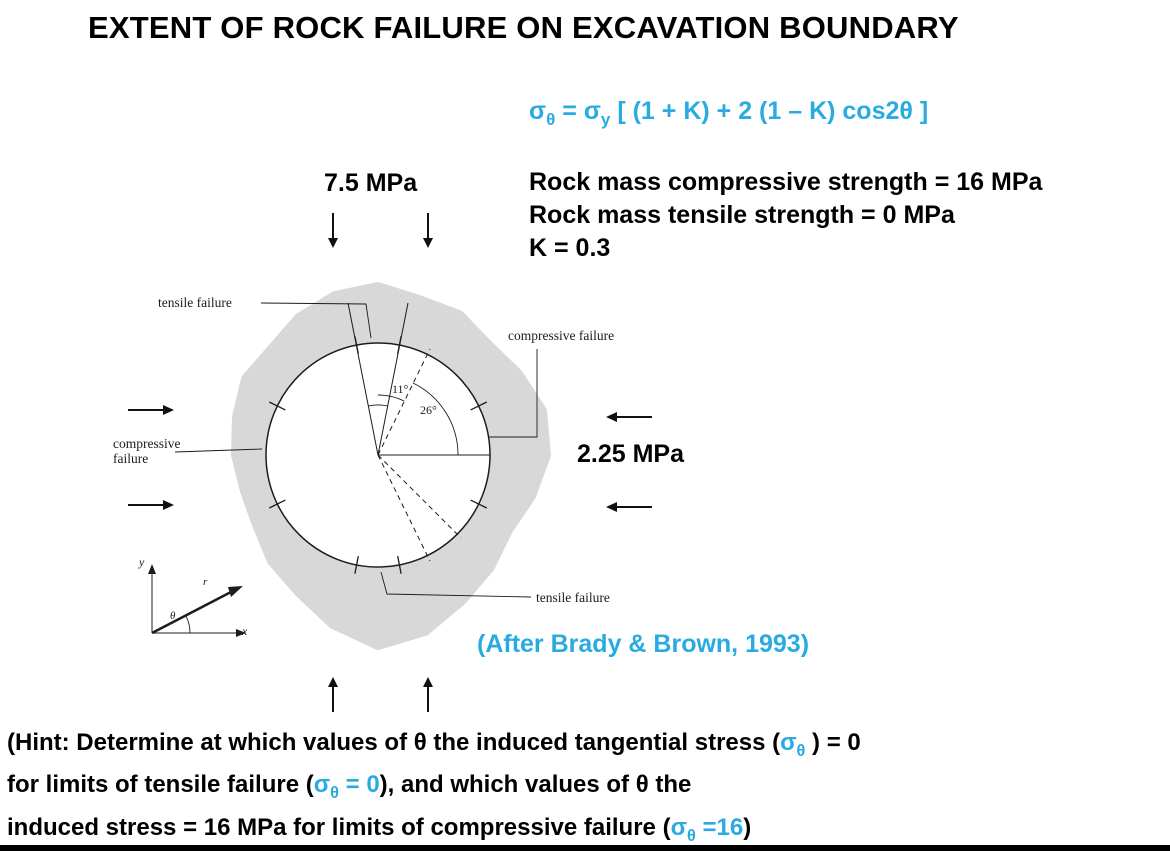 This screenshot has height=851, width=1170. Describe the element at coordinates (707, 829) in the screenshot. I see `sigma-theta-equals-16: σθ =16` at that location.